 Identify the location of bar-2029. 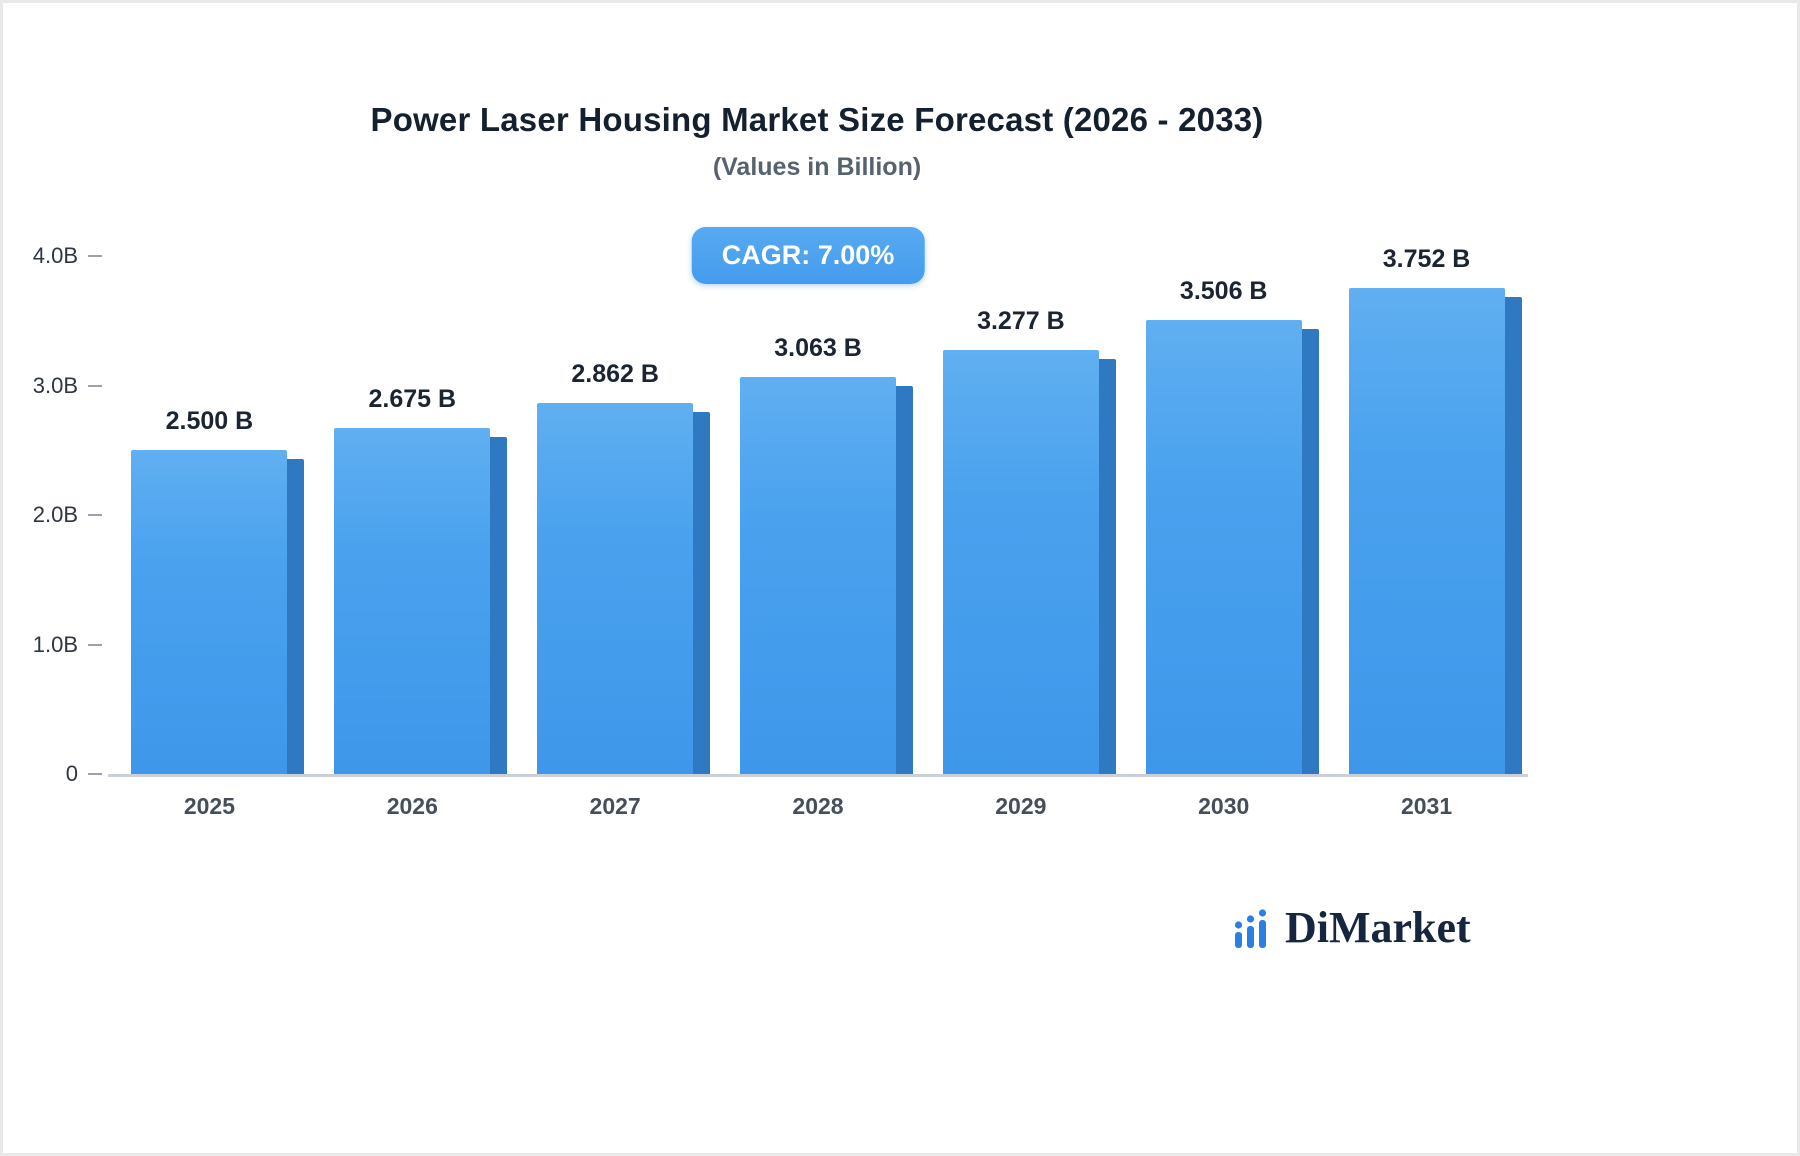
(1020, 561).